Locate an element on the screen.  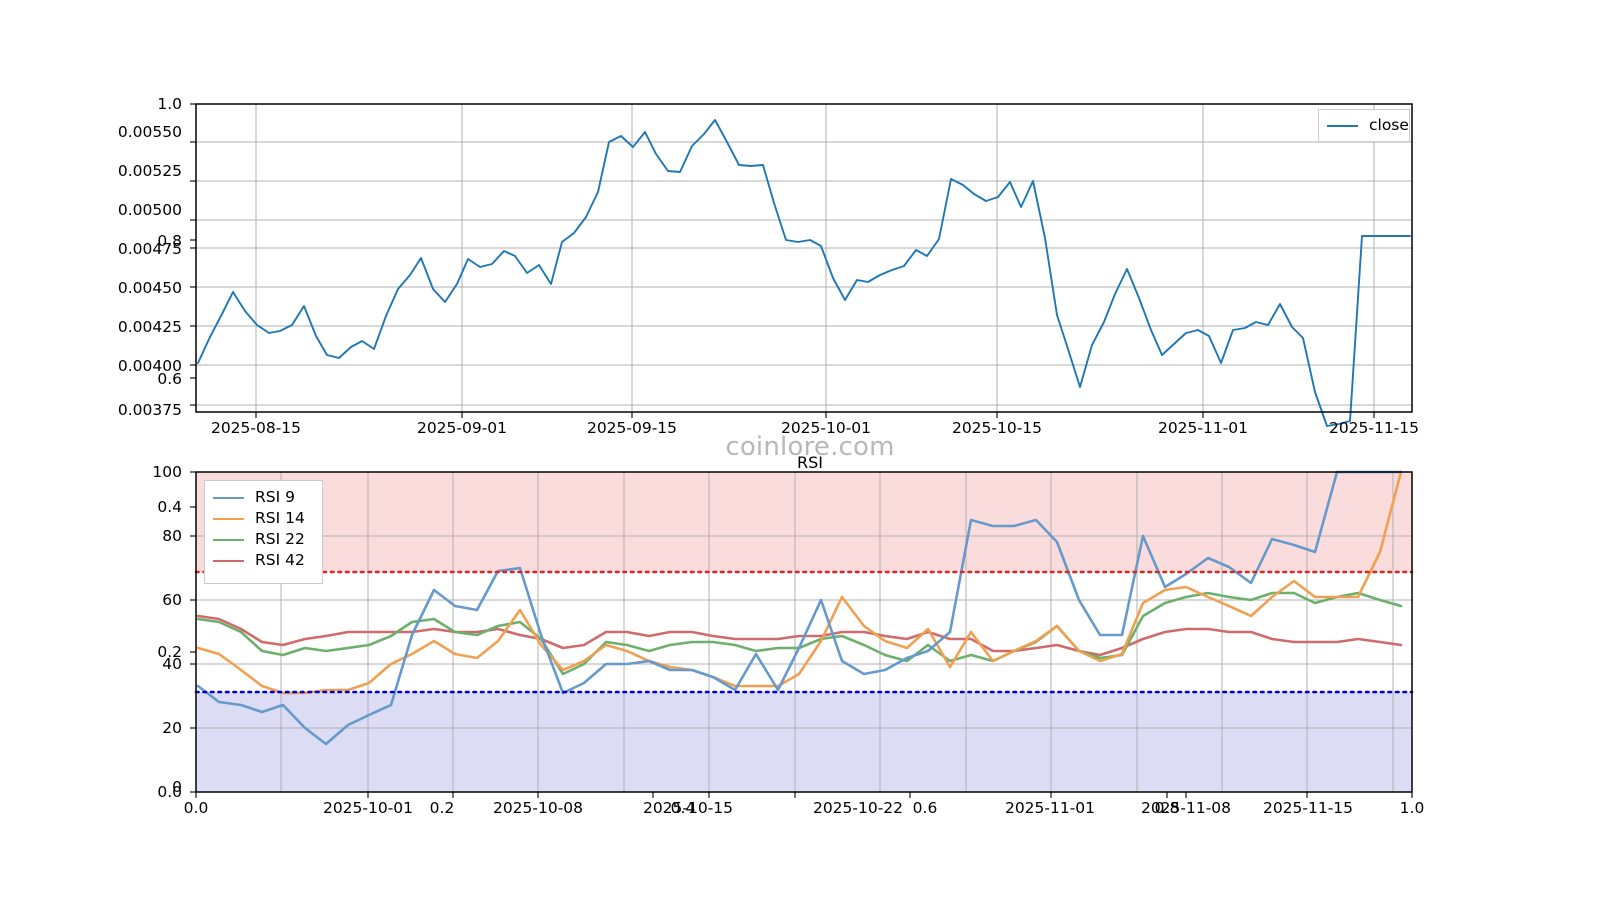
rsi-x-tick-2: 2025-10-15 is located at coordinates (688, 808).